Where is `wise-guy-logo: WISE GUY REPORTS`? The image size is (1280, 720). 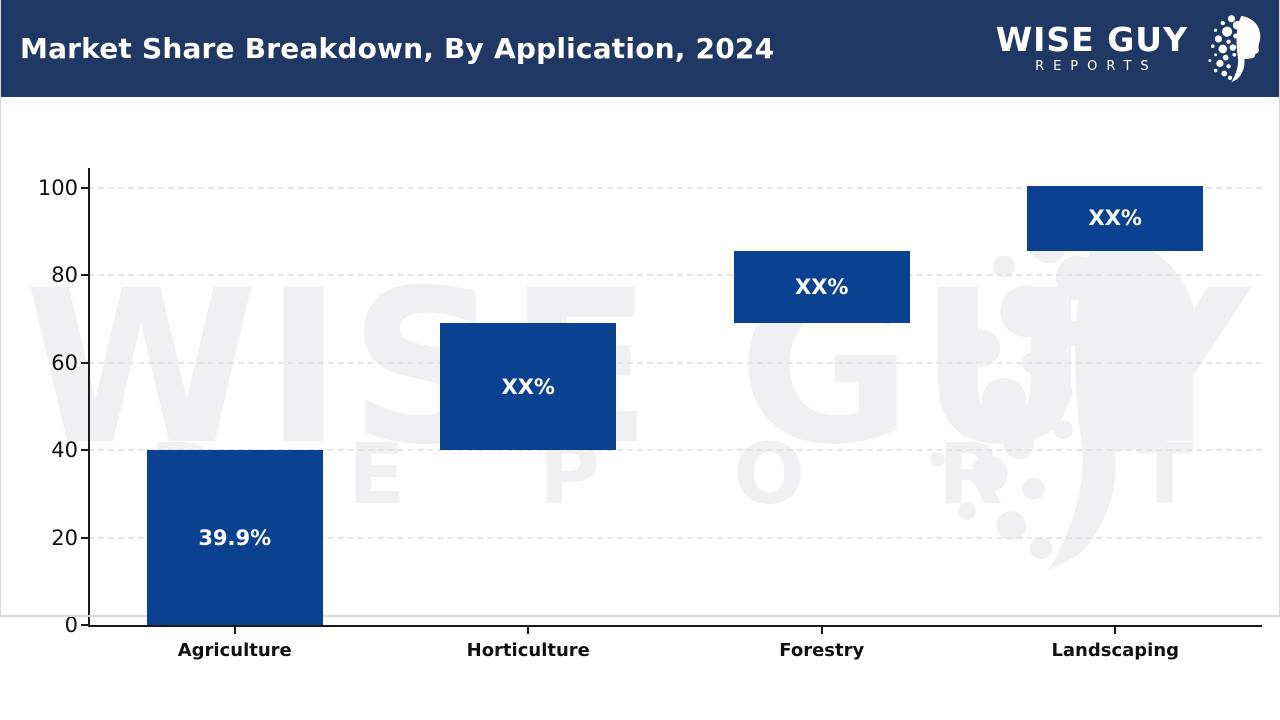 wise-guy-logo: WISE GUY REPORTS is located at coordinates (1138, 49).